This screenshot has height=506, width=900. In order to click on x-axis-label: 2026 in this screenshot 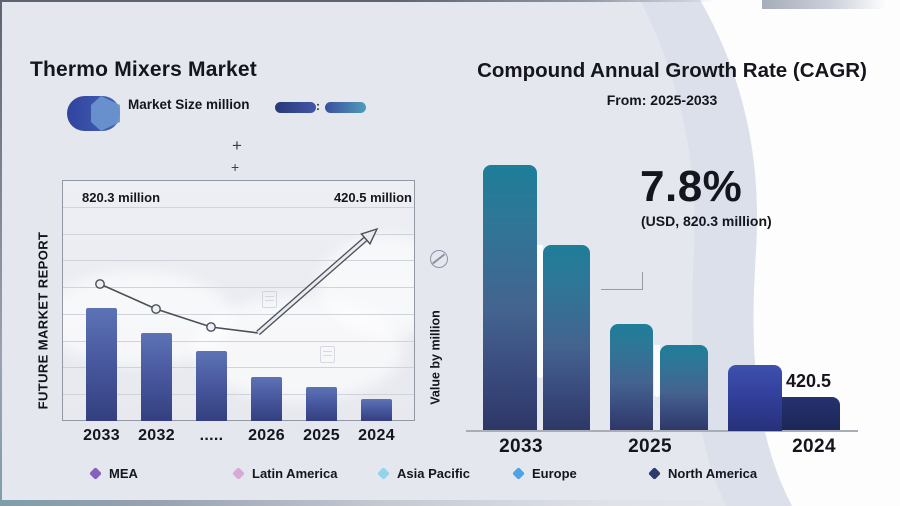, I will do `click(266, 435)`.